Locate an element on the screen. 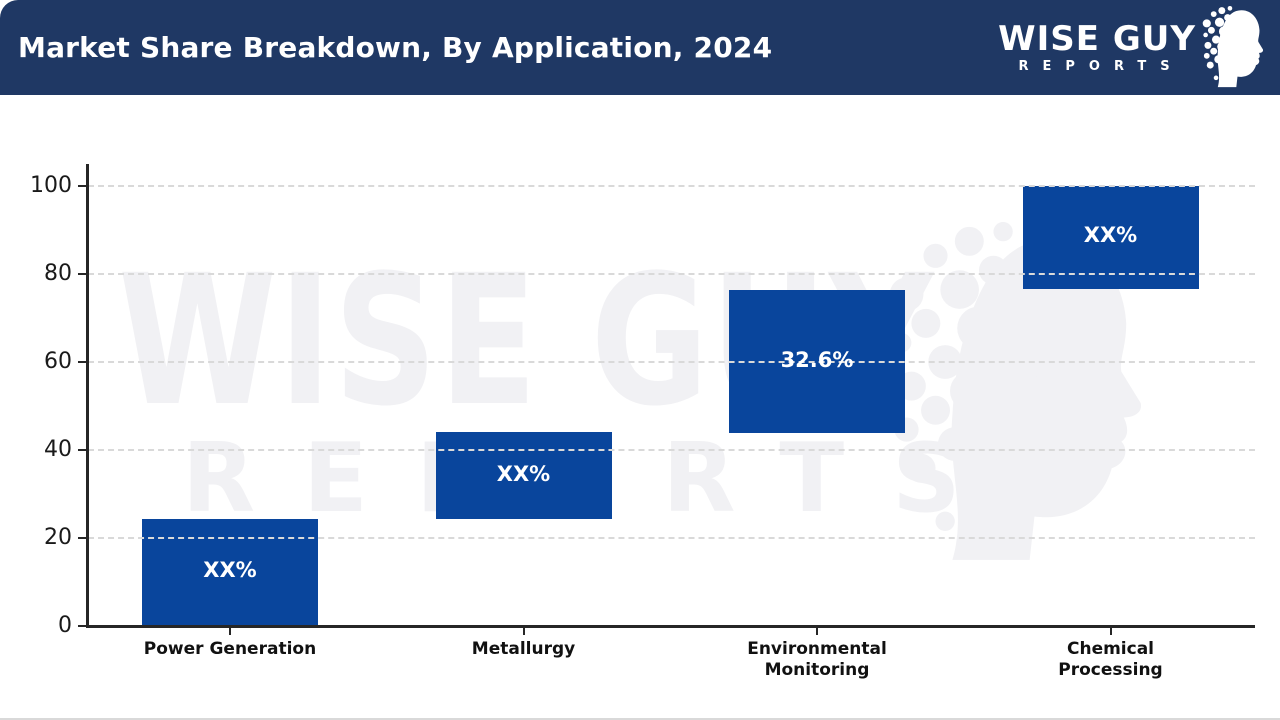 The height and width of the screenshot is (720, 1280). bar-value-label: 32.6% is located at coordinates (817, 359).